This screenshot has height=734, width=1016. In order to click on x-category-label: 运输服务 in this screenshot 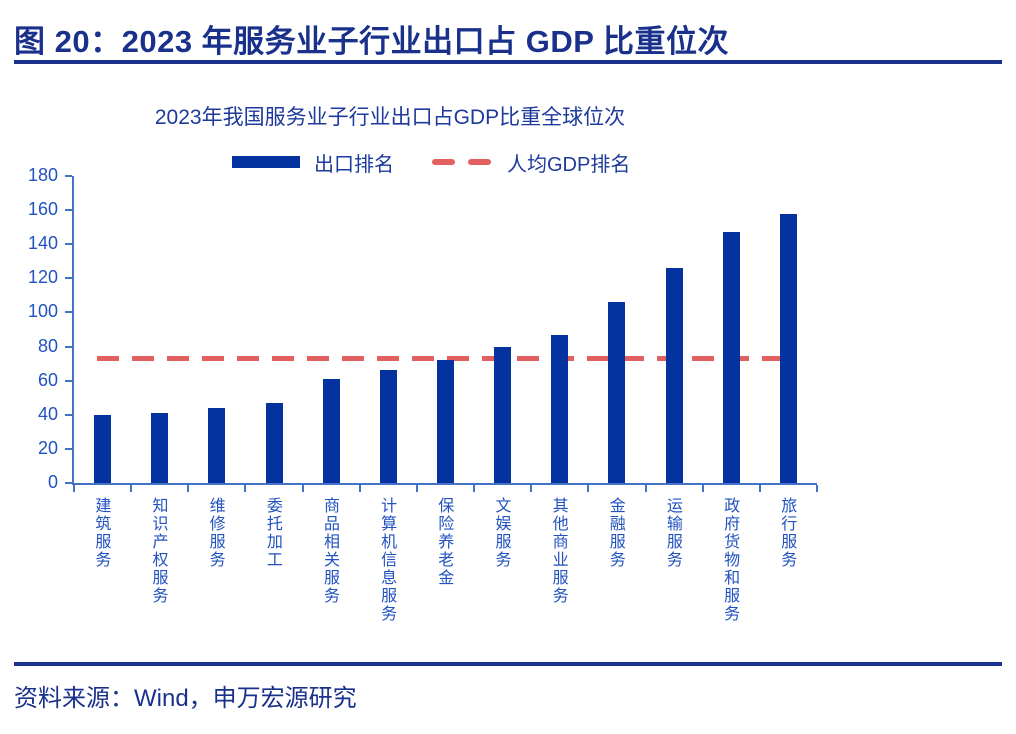, I will do `click(672, 533)`.